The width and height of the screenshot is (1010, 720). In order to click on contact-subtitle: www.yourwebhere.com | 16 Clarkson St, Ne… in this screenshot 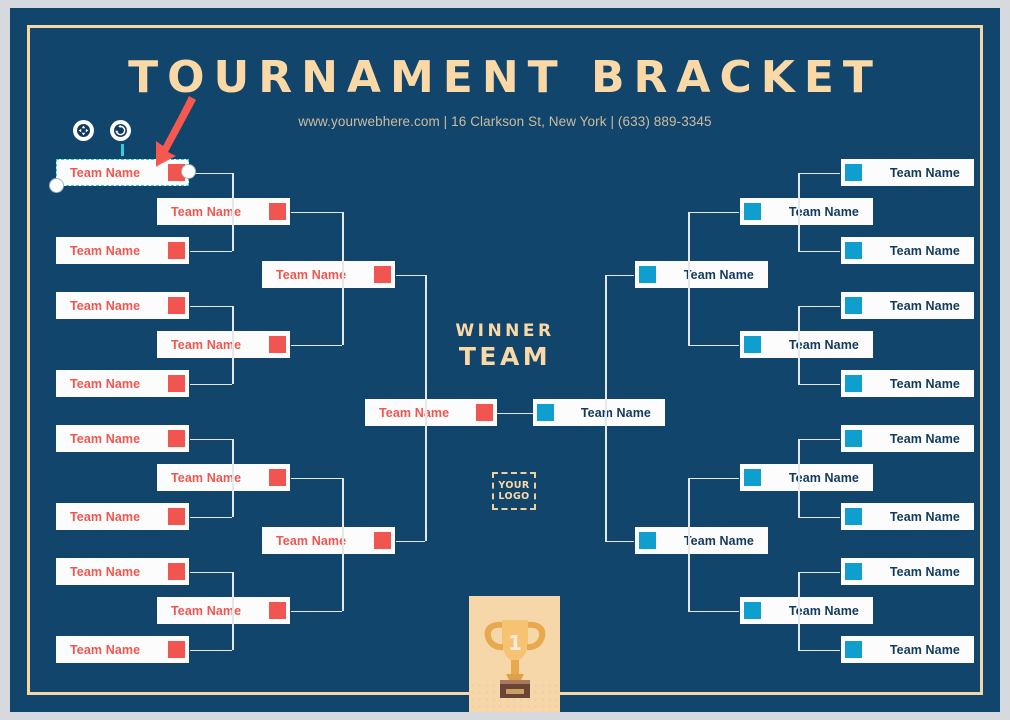, I will do `click(505, 121)`.